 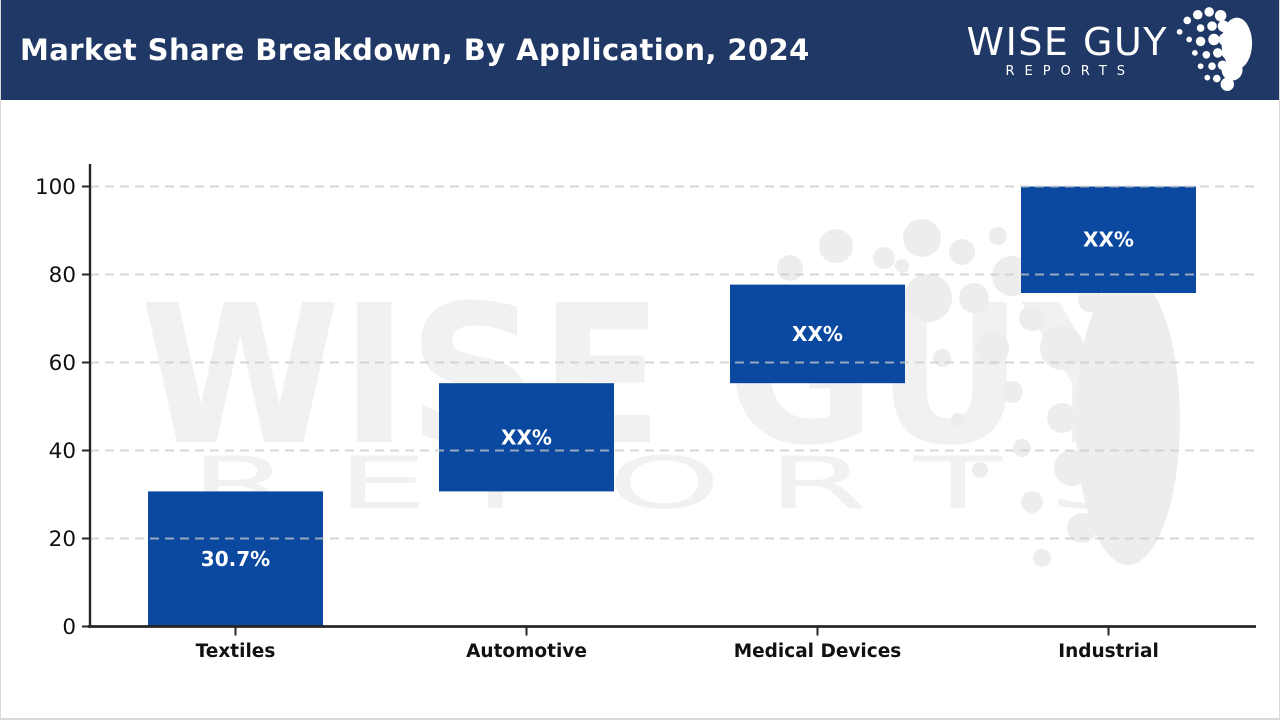 What do you see at coordinates (1067, 41) in the screenshot?
I see `logo-wordmark: WISE GUY` at bounding box center [1067, 41].